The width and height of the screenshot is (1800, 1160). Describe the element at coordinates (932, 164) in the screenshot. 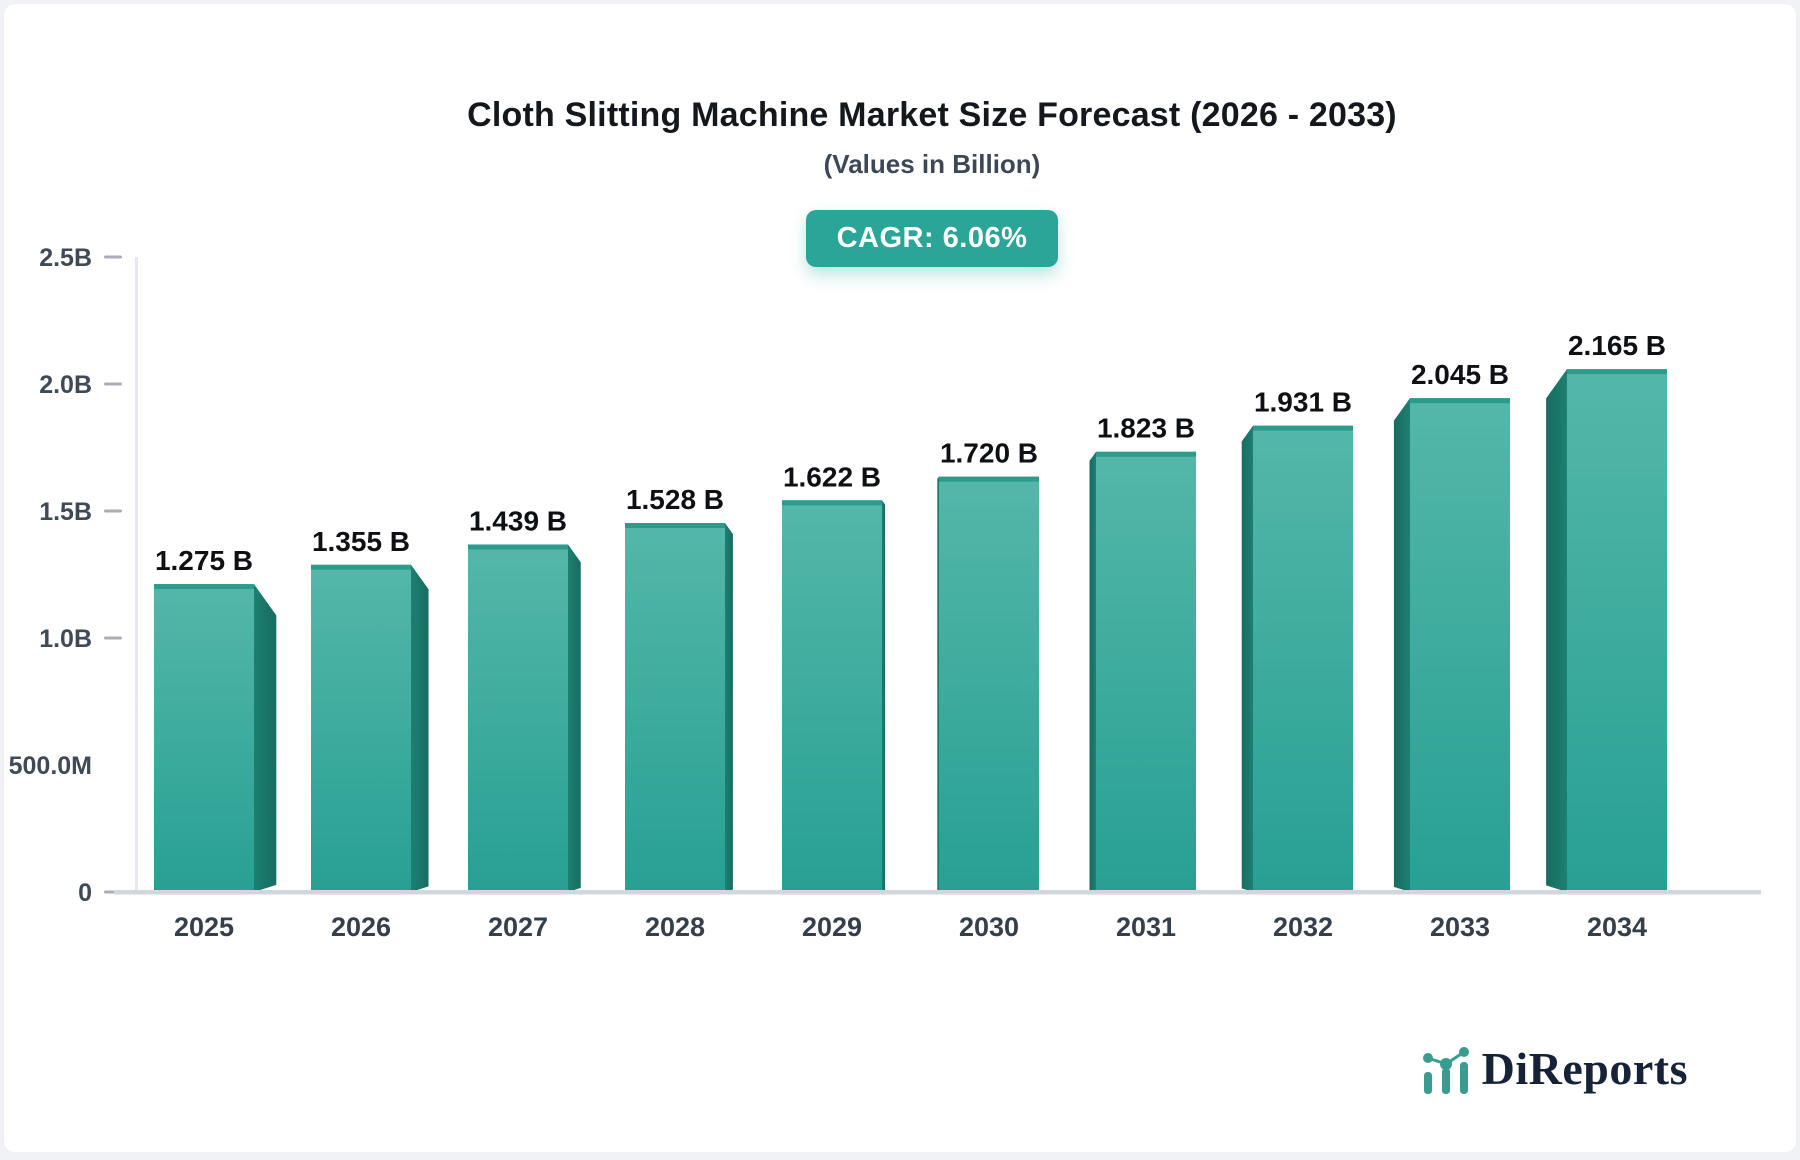

I see `chart-subtitle: (Values in Billion)` at that location.